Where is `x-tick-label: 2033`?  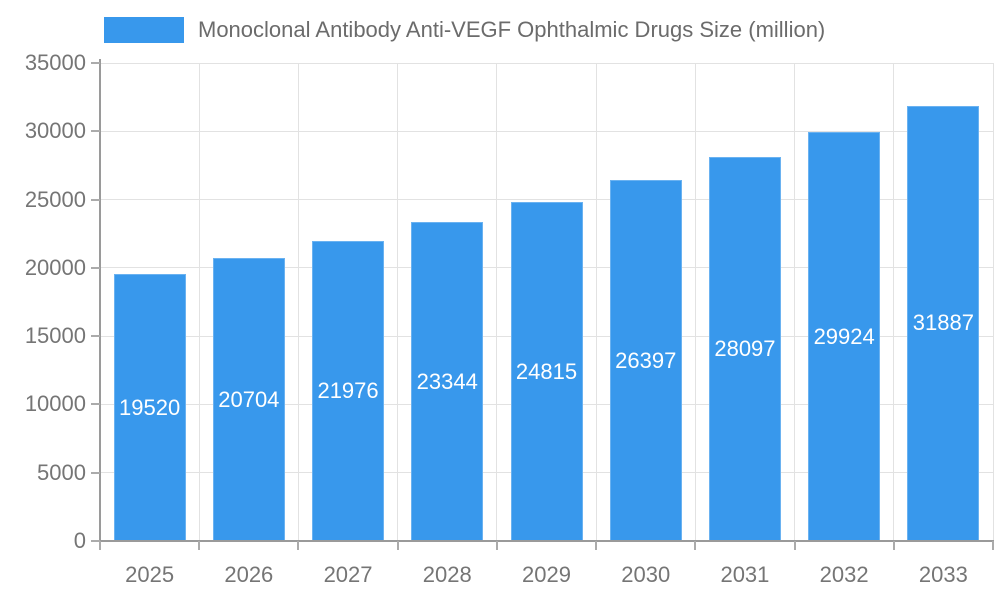 x-tick-label: 2033 is located at coordinates (943, 574).